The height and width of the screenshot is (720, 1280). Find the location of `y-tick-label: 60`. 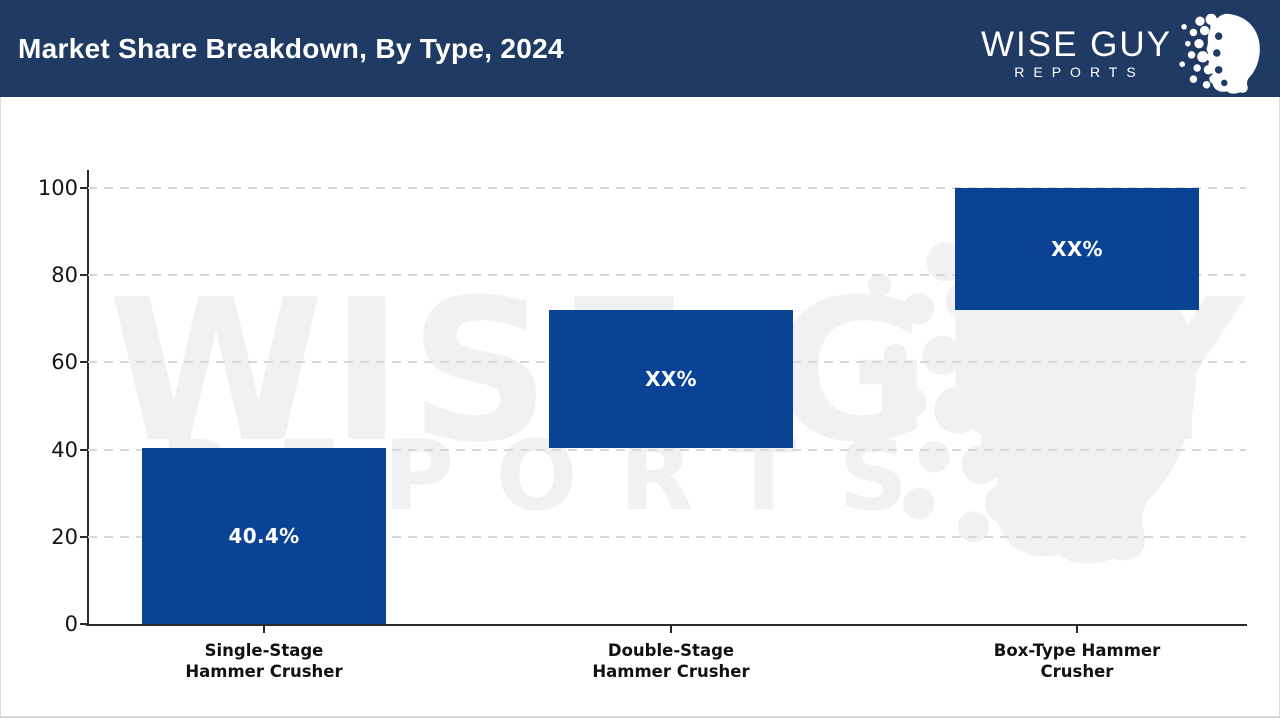

y-tick-label: 60 is located at coordinates (64, 362).